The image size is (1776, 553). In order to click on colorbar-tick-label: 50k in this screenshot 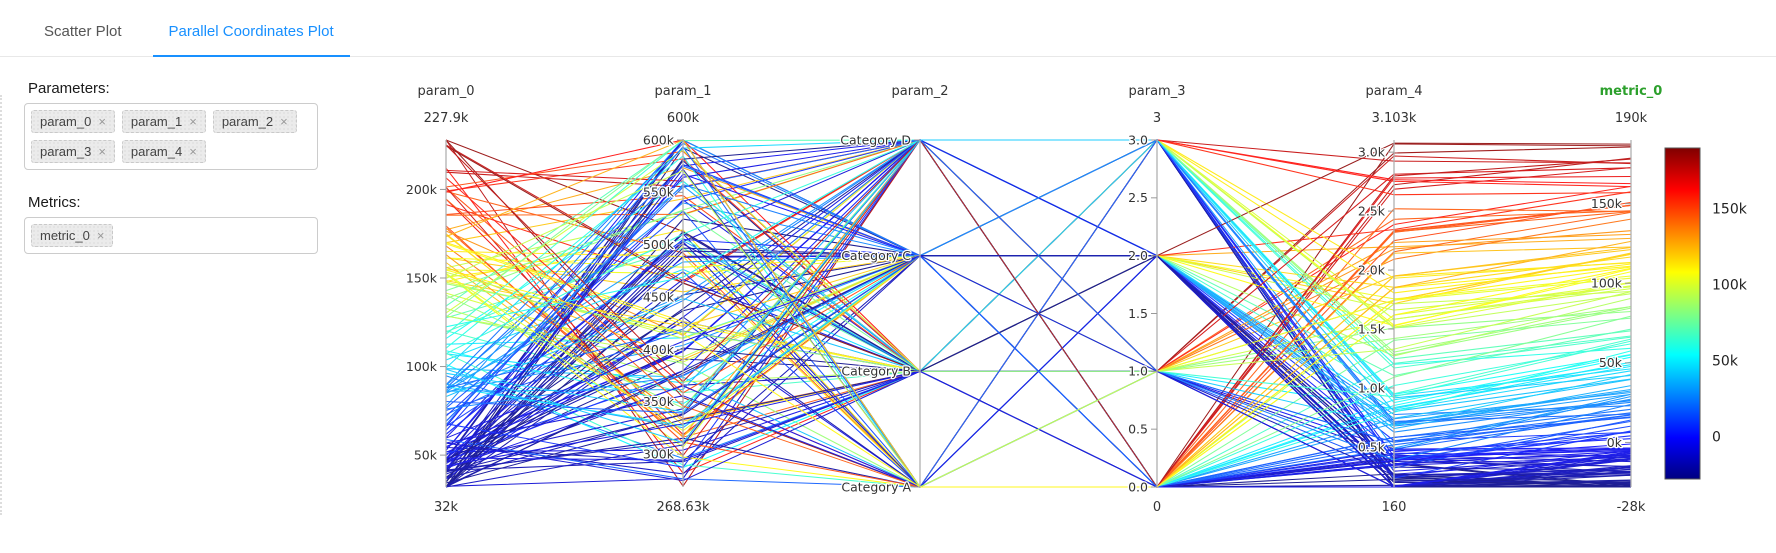, I will do `click(1725, 361)`.